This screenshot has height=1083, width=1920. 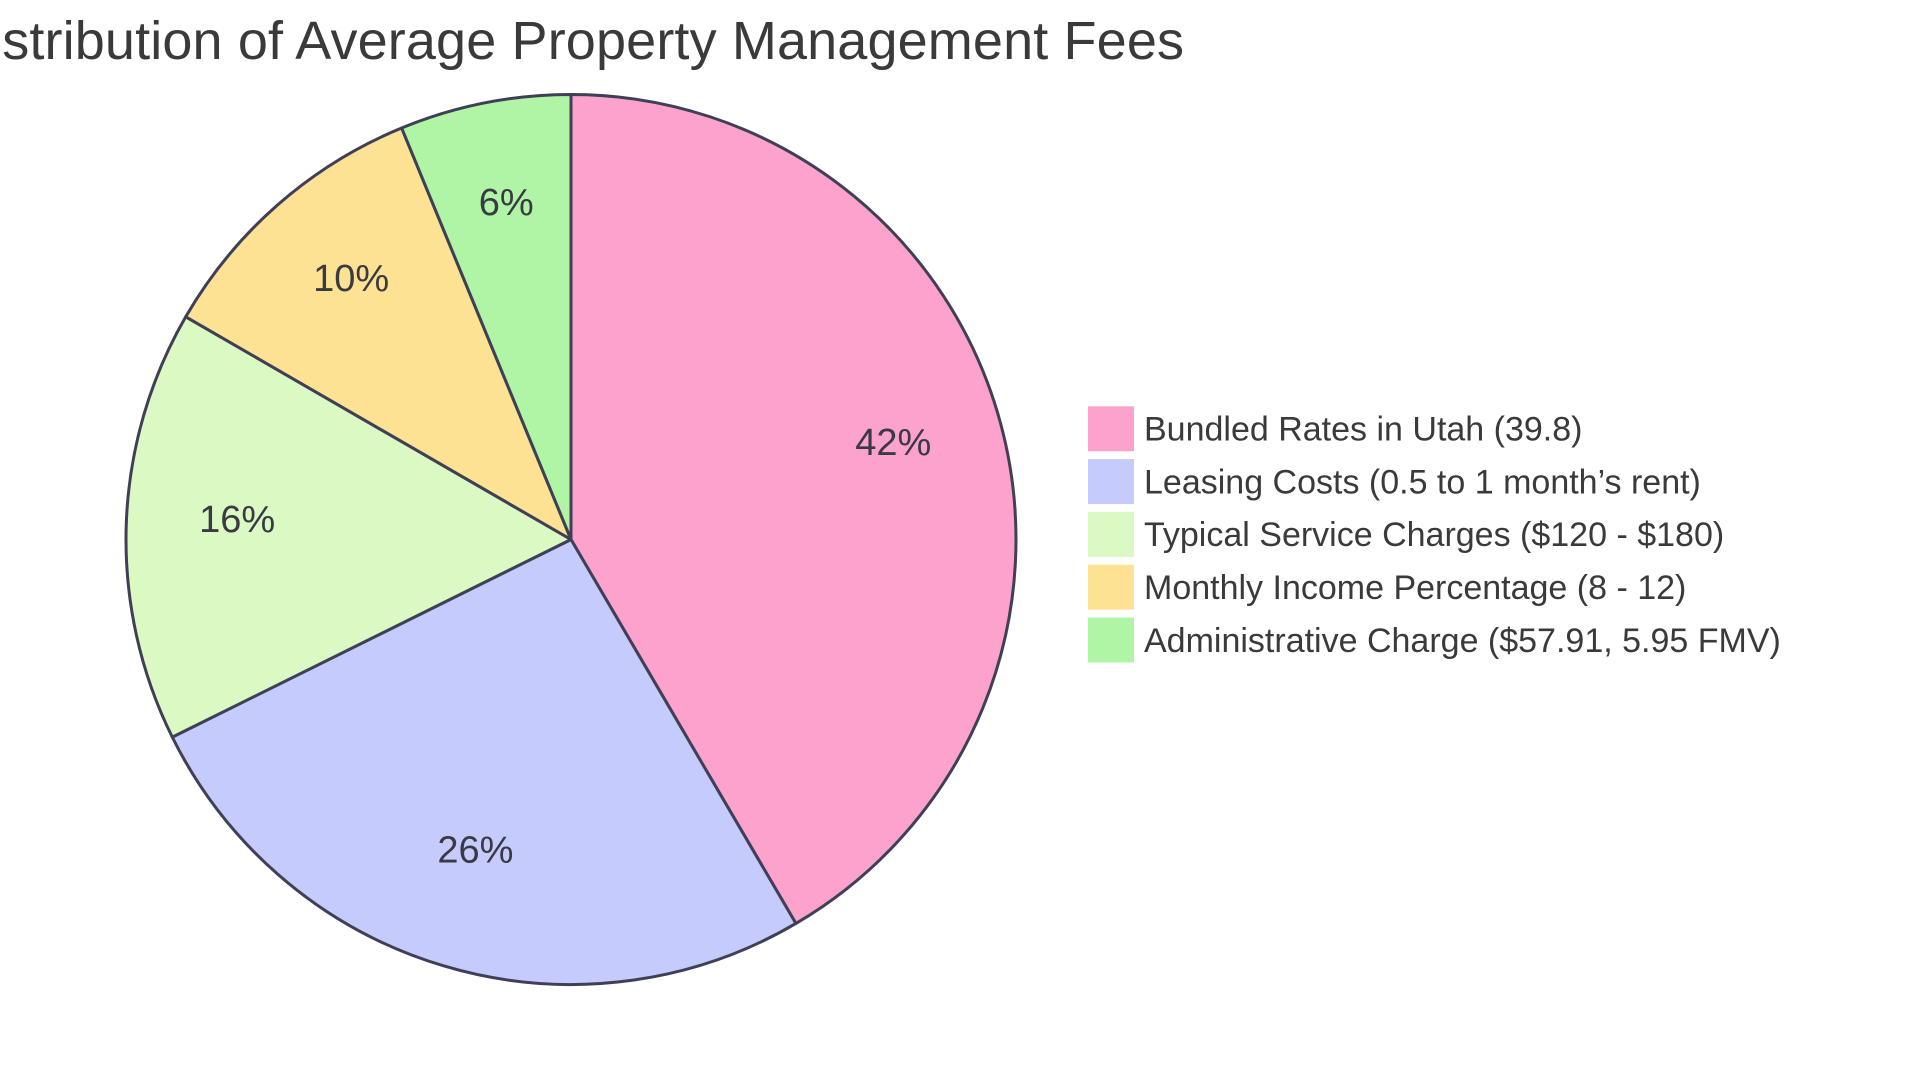 What do you see at coordinates (893, 443) in the screenshot?
I see `svg-text: 42%` at bounding box center [893, 443].